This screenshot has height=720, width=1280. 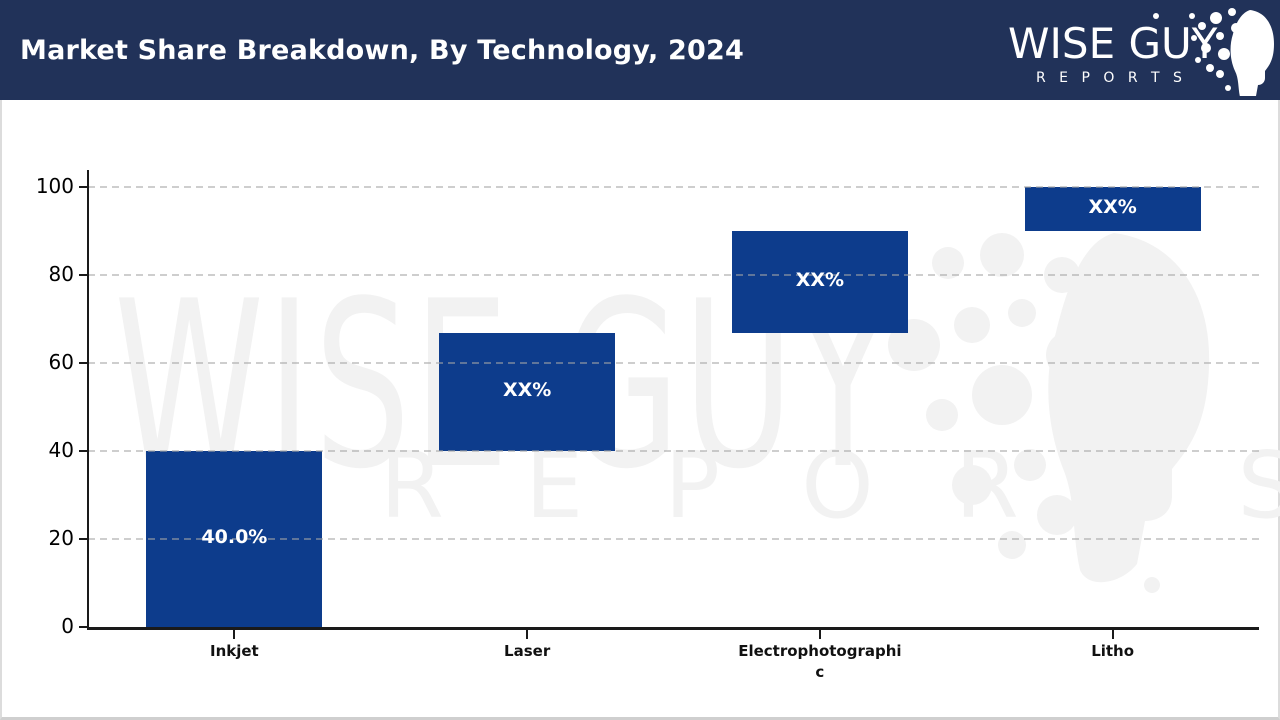 What do you see at coordinates (1252, 53) in the screenshot?
I see `logo-face-icon` at bounding box center [1252, 53].